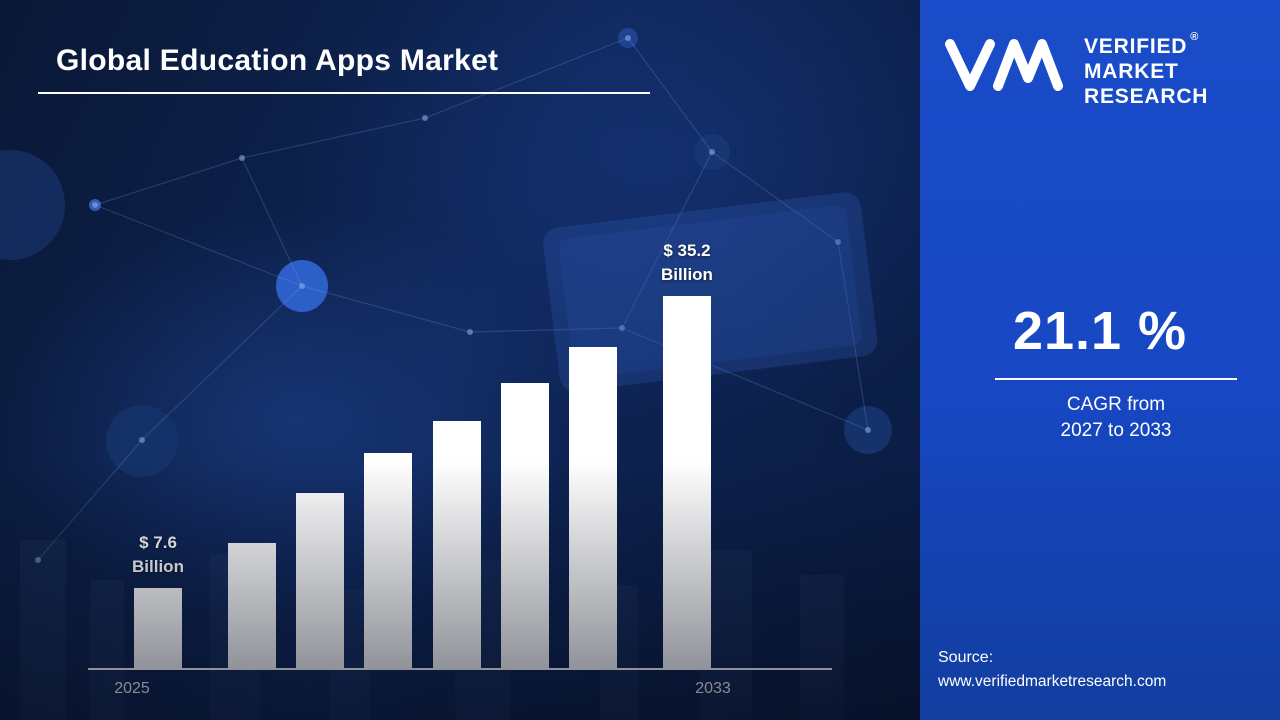 The height and width of the screenshot is (720, 1280). What do you see at coordinates (1116, 404) in the screenshot?
I see `cagr-caption-line-1: CAGR from` at bounding box center [1116, 404].